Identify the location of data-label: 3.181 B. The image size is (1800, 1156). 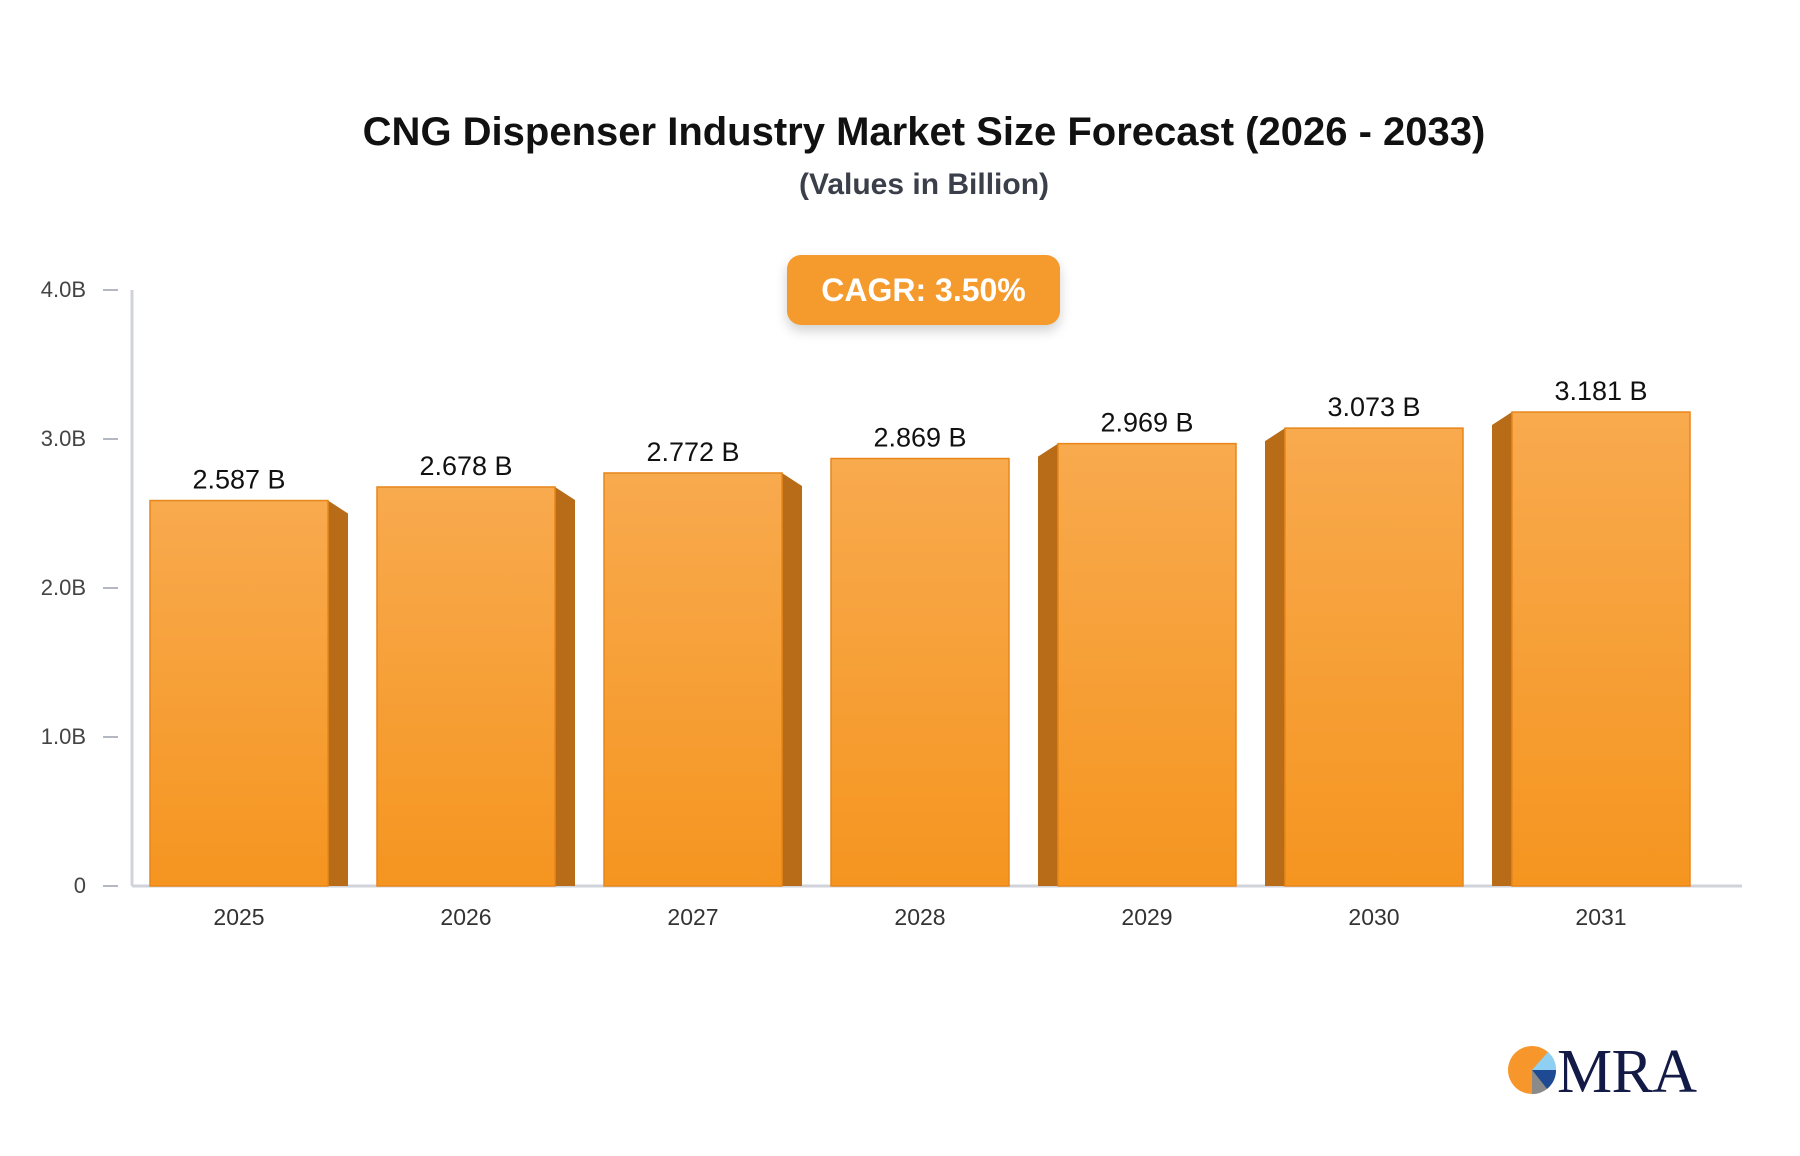
(1600, 391).